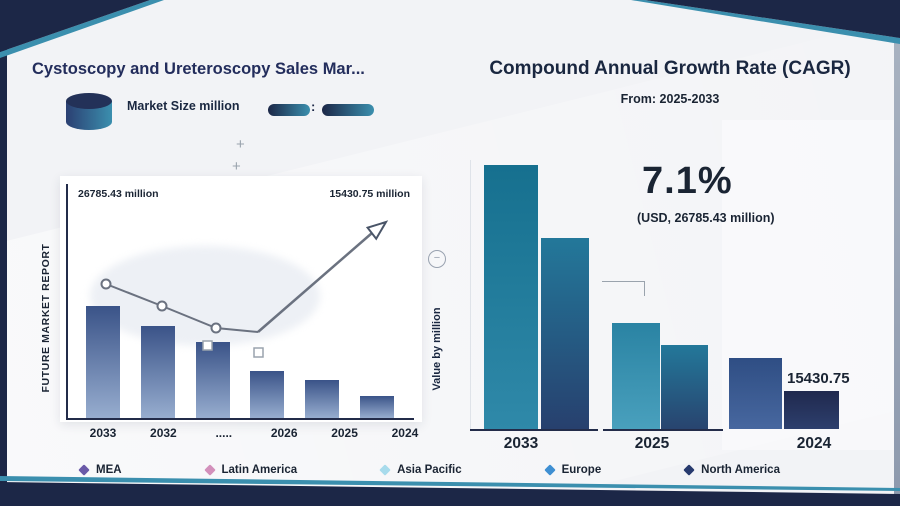 Image resolution: width=900 pixels, height=506 pixels. What do you see at coordinates (183, 106) in the screenshot?
I see `market-size-legend-label: Market Size million` at bounding box center [183, 106].